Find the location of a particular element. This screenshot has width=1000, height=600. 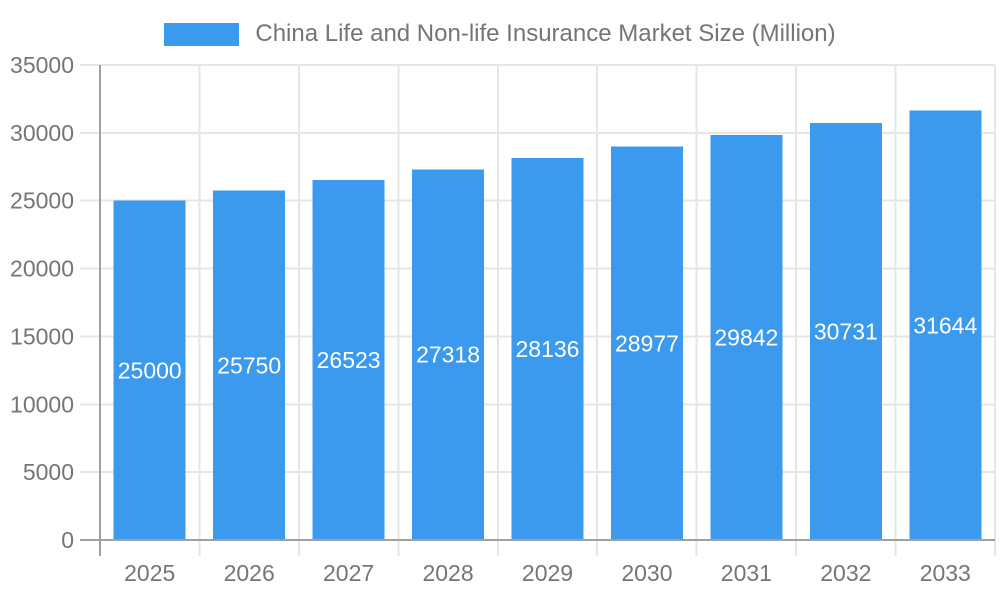

bar-value-label: 25750 is located at coordinates (249, 365).